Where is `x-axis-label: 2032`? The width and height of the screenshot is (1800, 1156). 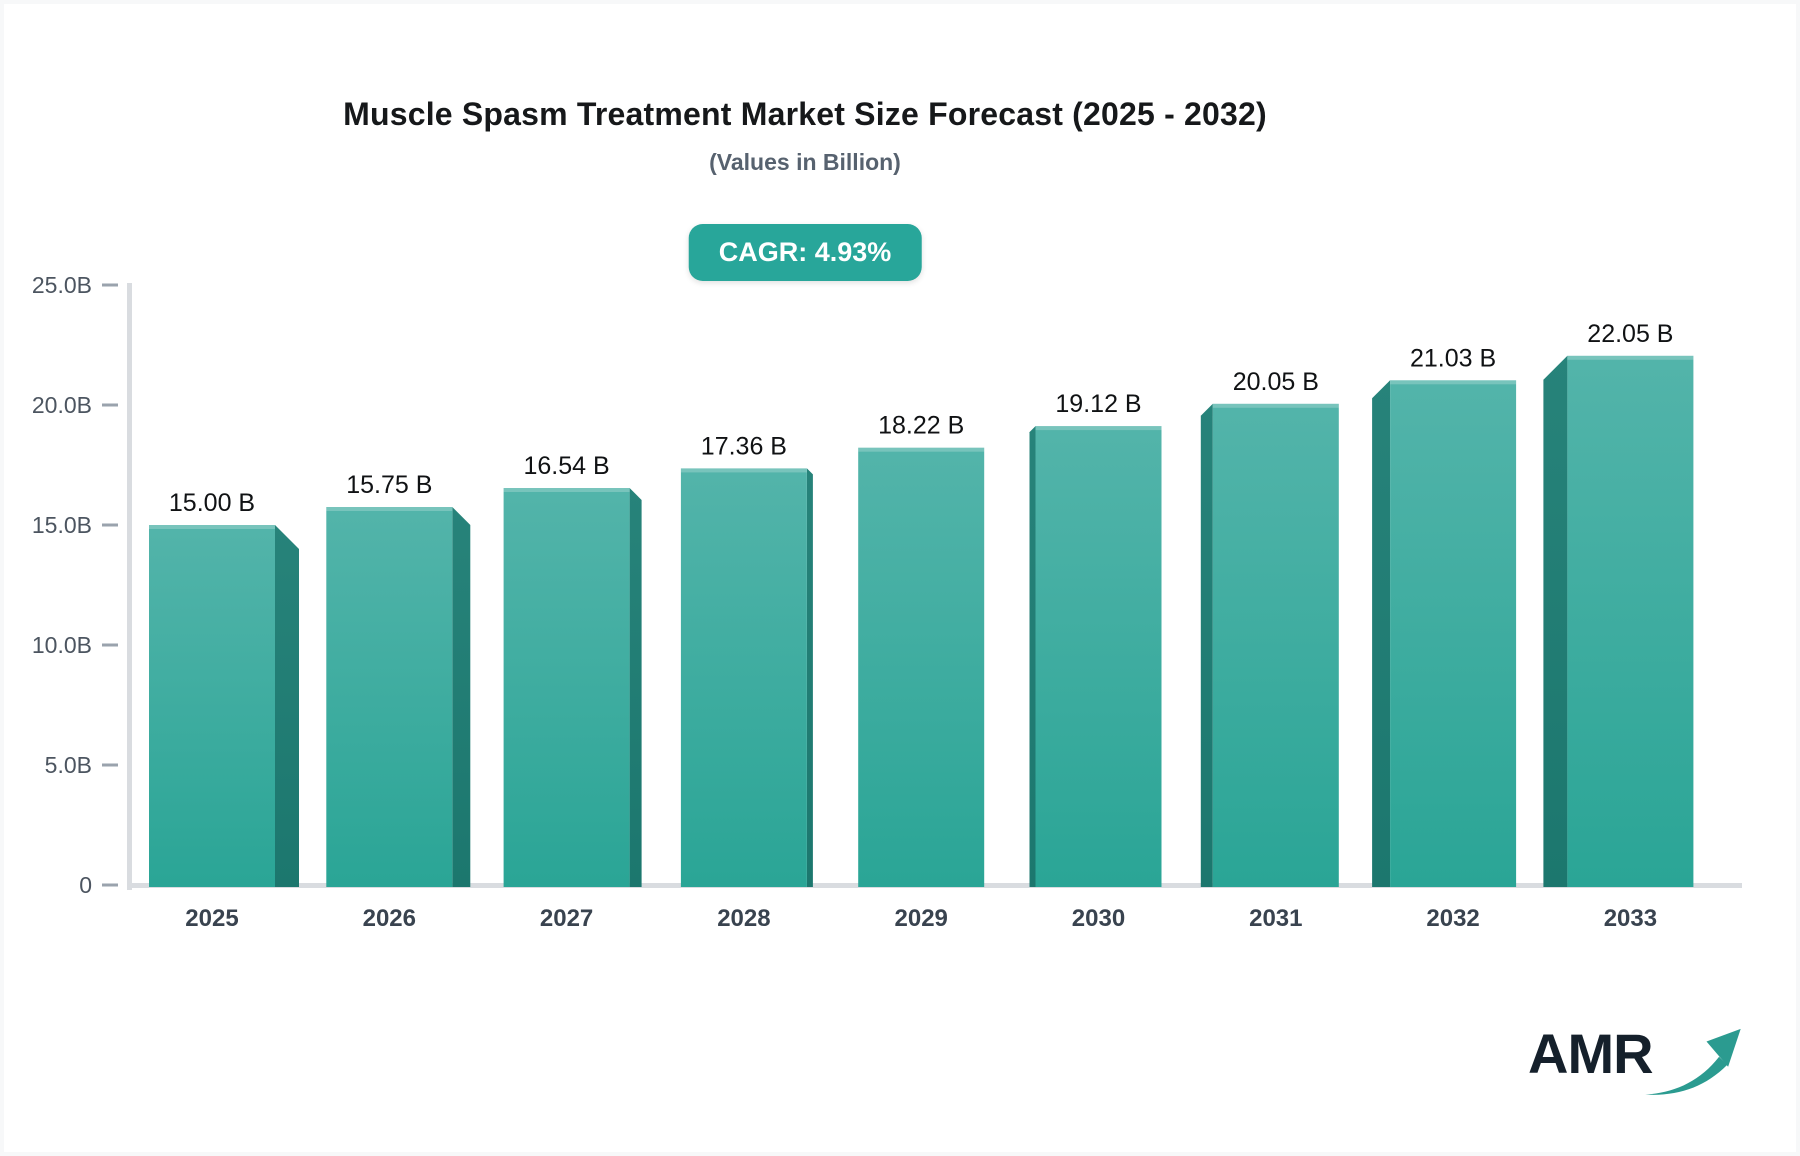 x-axis-label: 2032 is located at coordinates (1452, 918).